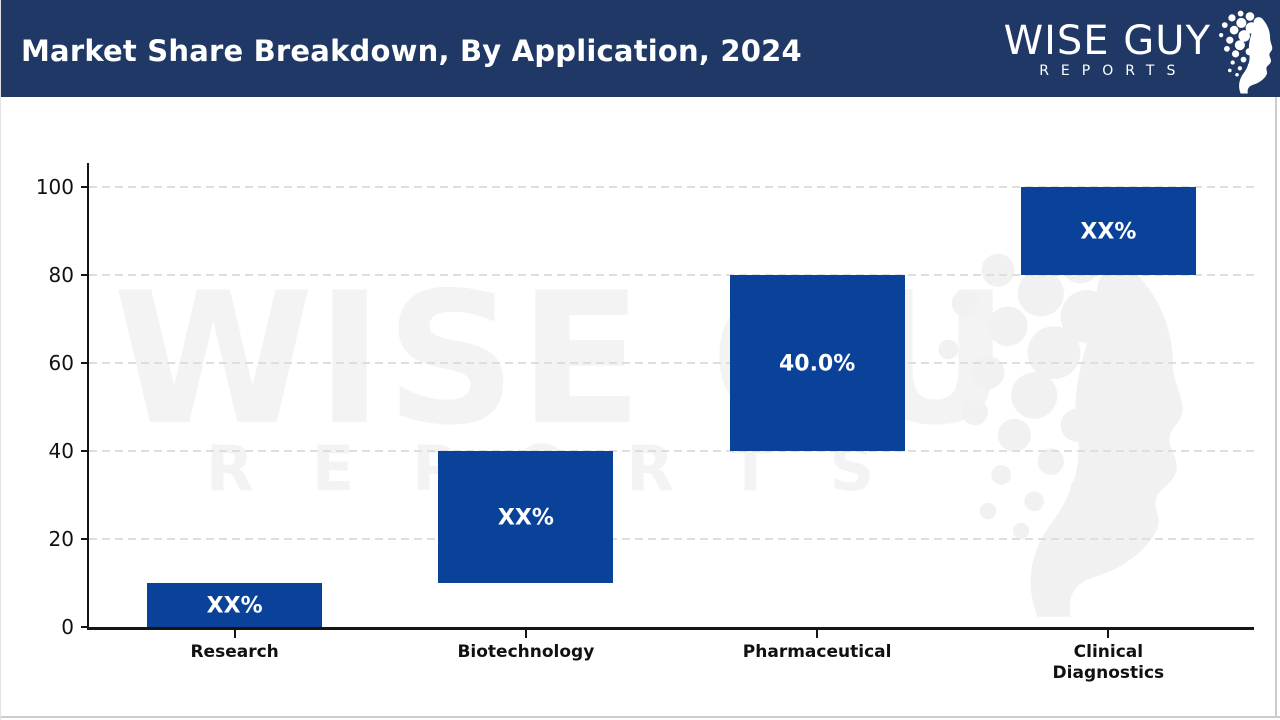 This screenshot has width=1280, height=720. What do you see at coordinates (61, 539) in the screenshot?
I see `y-tick-label: 20` at bounding box center [61, 539].